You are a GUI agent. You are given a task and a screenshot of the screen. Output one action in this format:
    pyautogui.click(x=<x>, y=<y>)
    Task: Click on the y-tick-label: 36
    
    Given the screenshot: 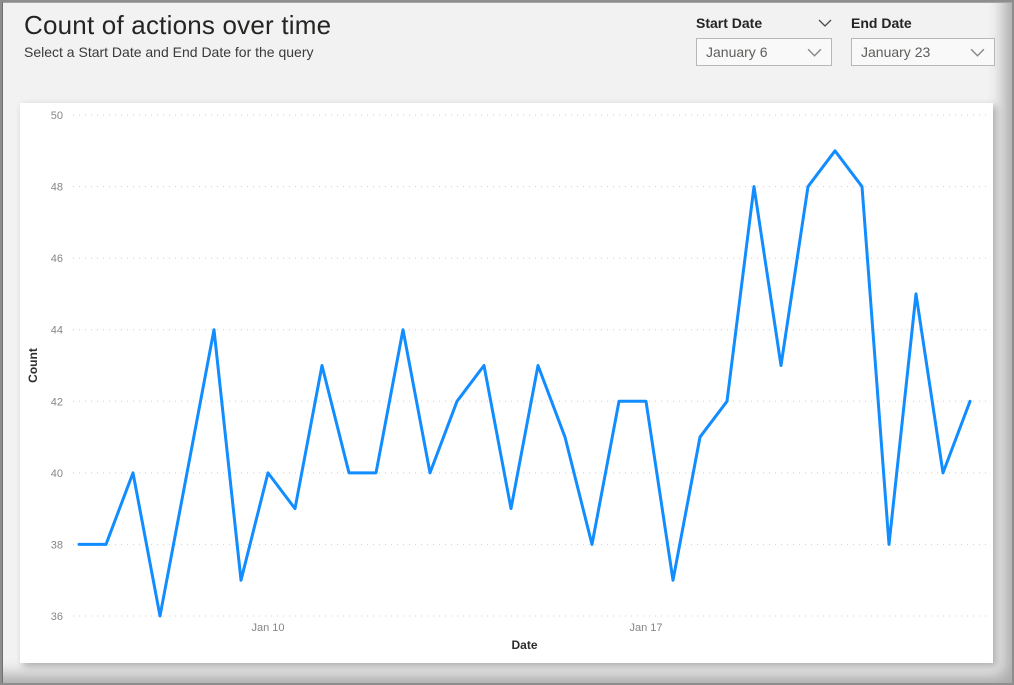 What is the action you would take?
    pyautogui.click(x=57, y=617)
    